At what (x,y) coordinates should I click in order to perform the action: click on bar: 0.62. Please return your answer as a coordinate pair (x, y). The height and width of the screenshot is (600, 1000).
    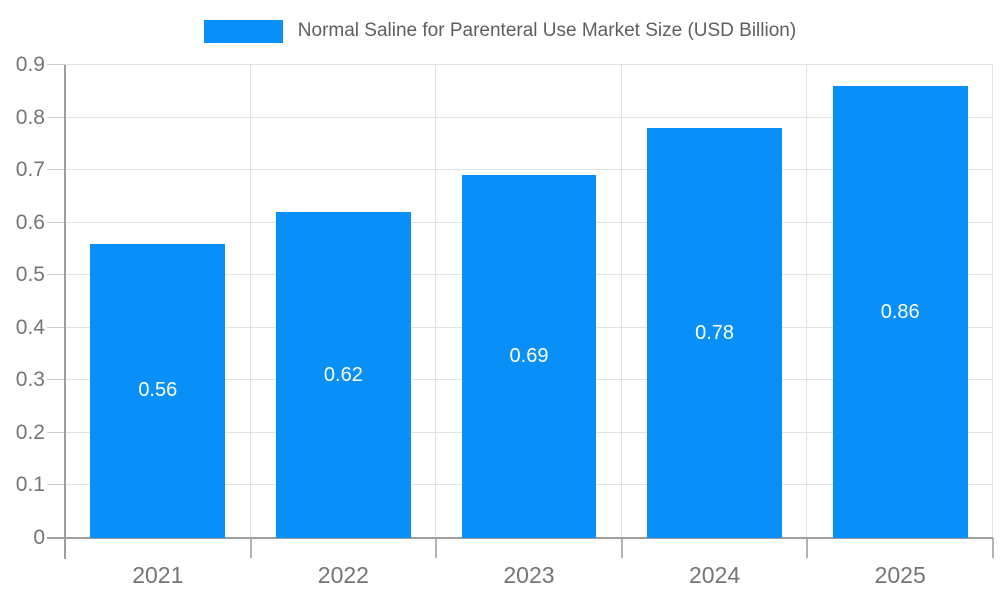
    Looking at the image, I should click on (343, 375).